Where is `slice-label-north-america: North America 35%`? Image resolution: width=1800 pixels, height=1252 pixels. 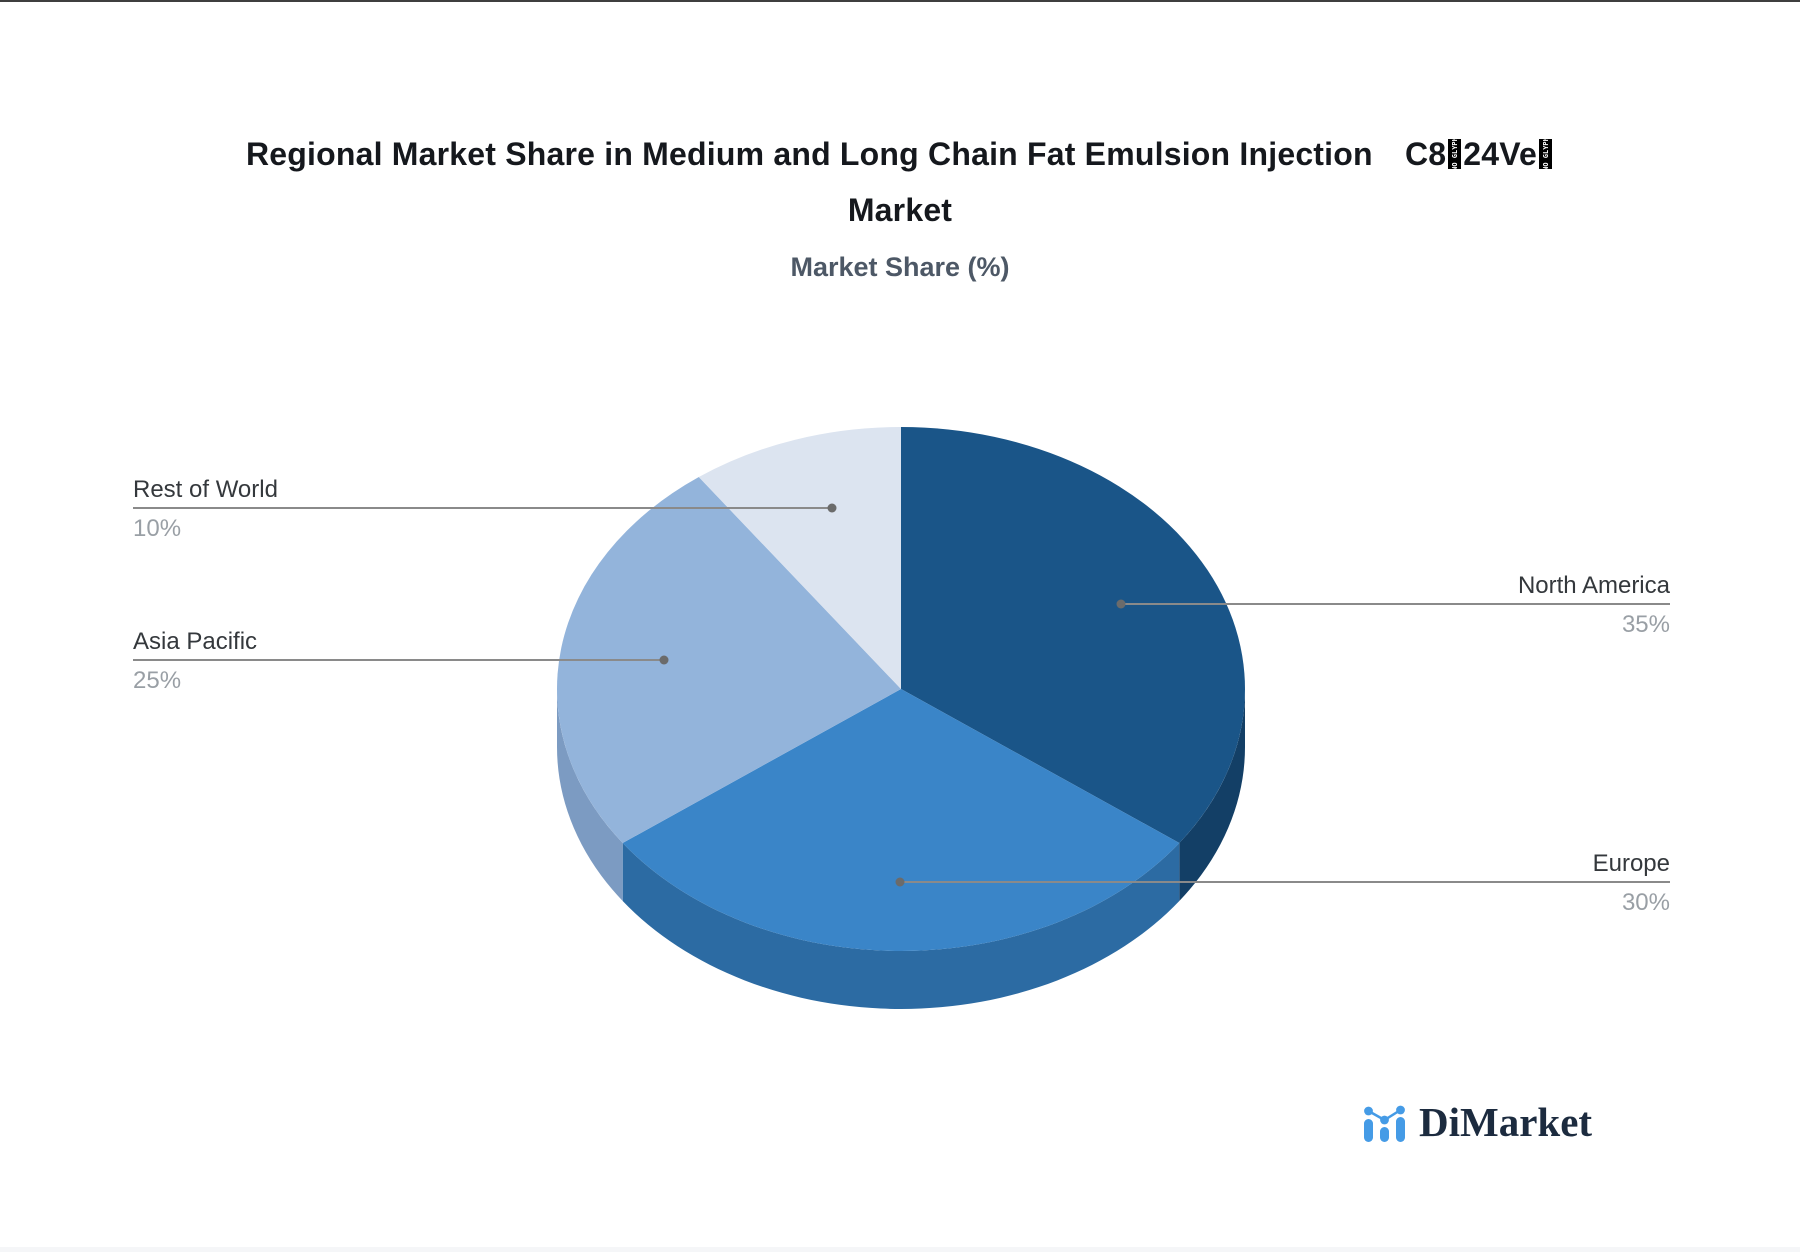
slice-label-north-america: North America 35% is located at coordinates (1460, 605).